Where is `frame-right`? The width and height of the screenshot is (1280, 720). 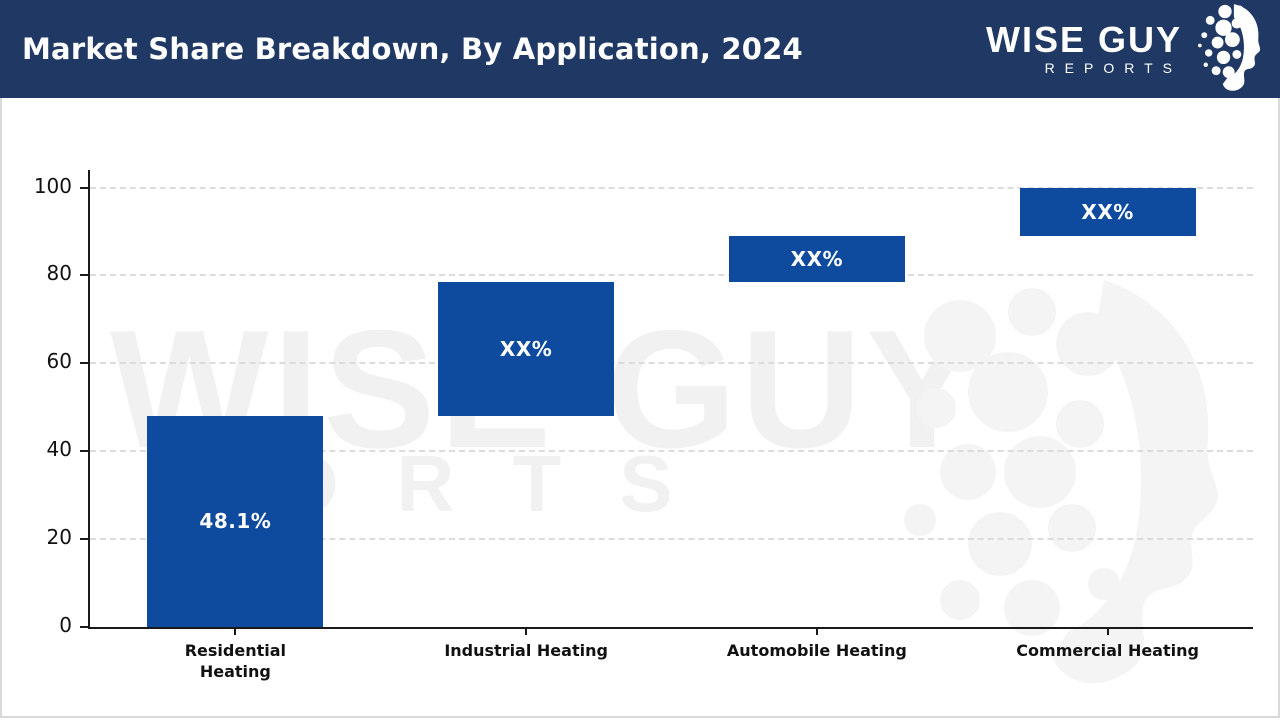
frame-right is located at coordinates (1279, 408).